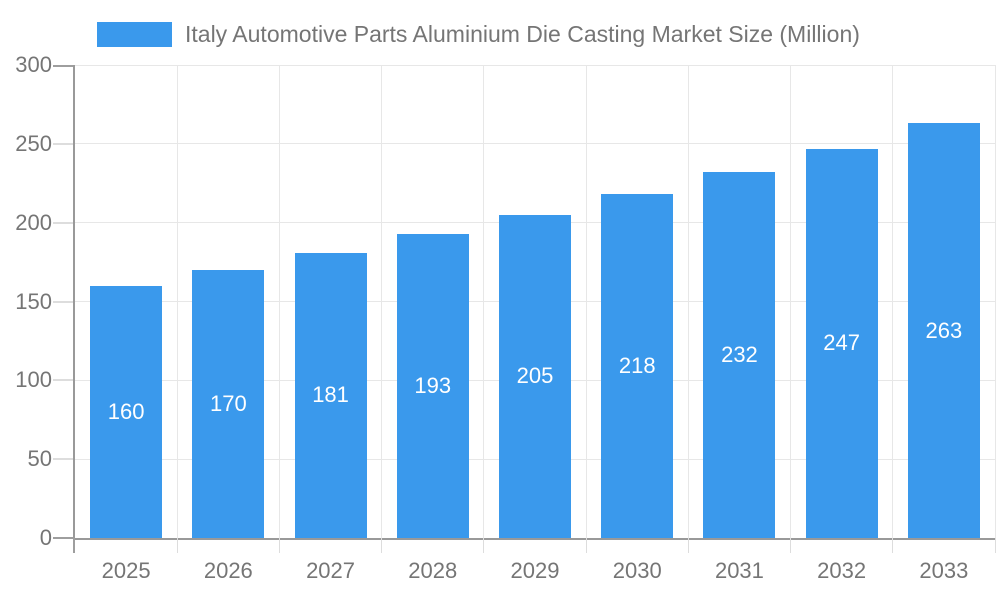 This screenshot has height=600, width=1000. What do you see at coordinates (74, 545) in the screenshot?
I see `y-axis-extension-tick` at bounding box center [74, 545].